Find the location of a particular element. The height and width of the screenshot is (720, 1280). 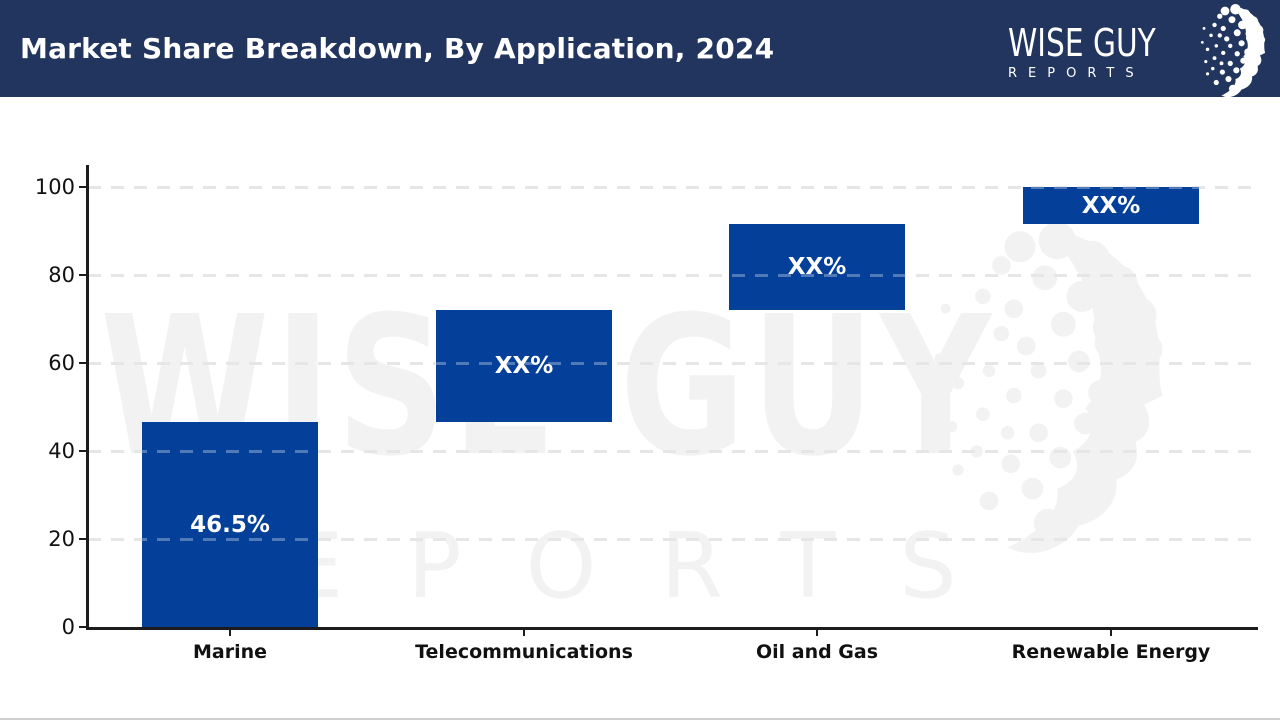

x-axis-line is located at coordinates (672, 628).